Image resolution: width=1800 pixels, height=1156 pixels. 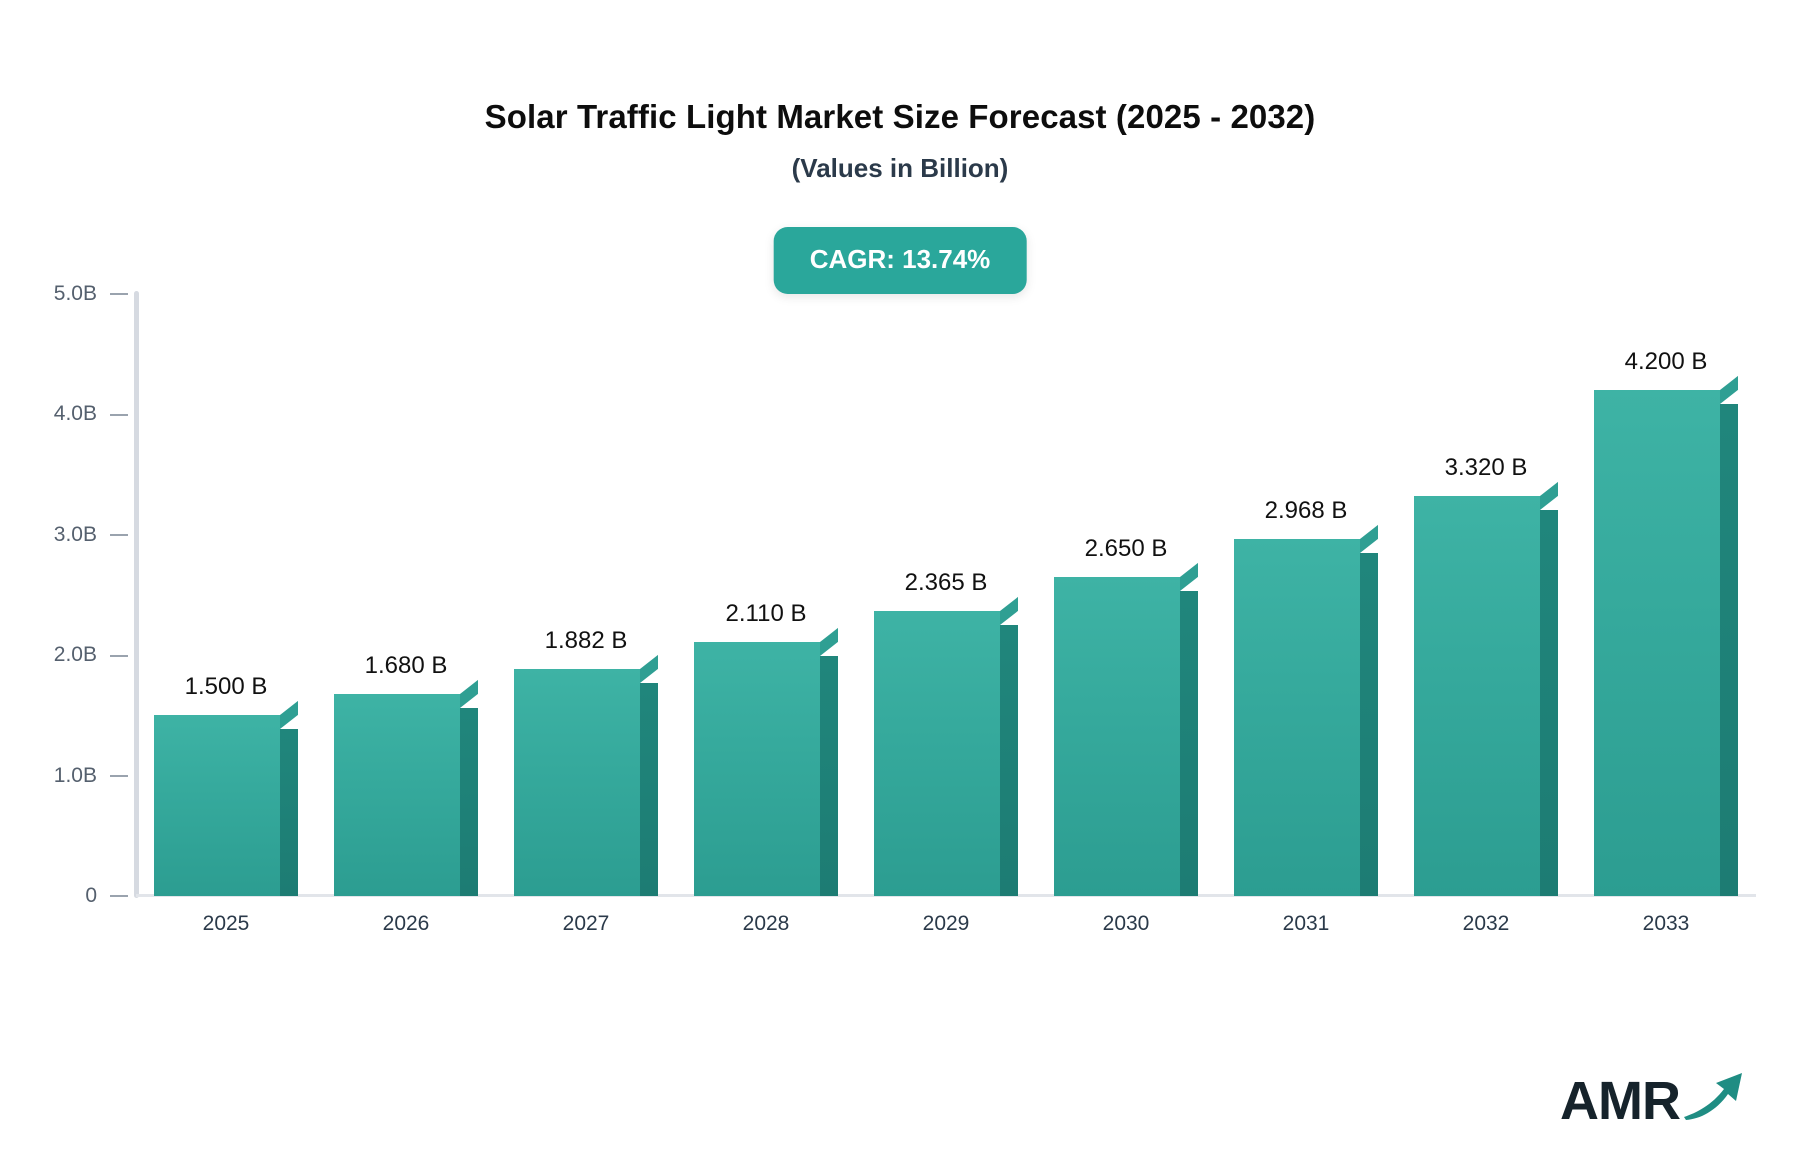 I want to click on bar-group: 3.320 B 2032, so click(x=1486, y=578).